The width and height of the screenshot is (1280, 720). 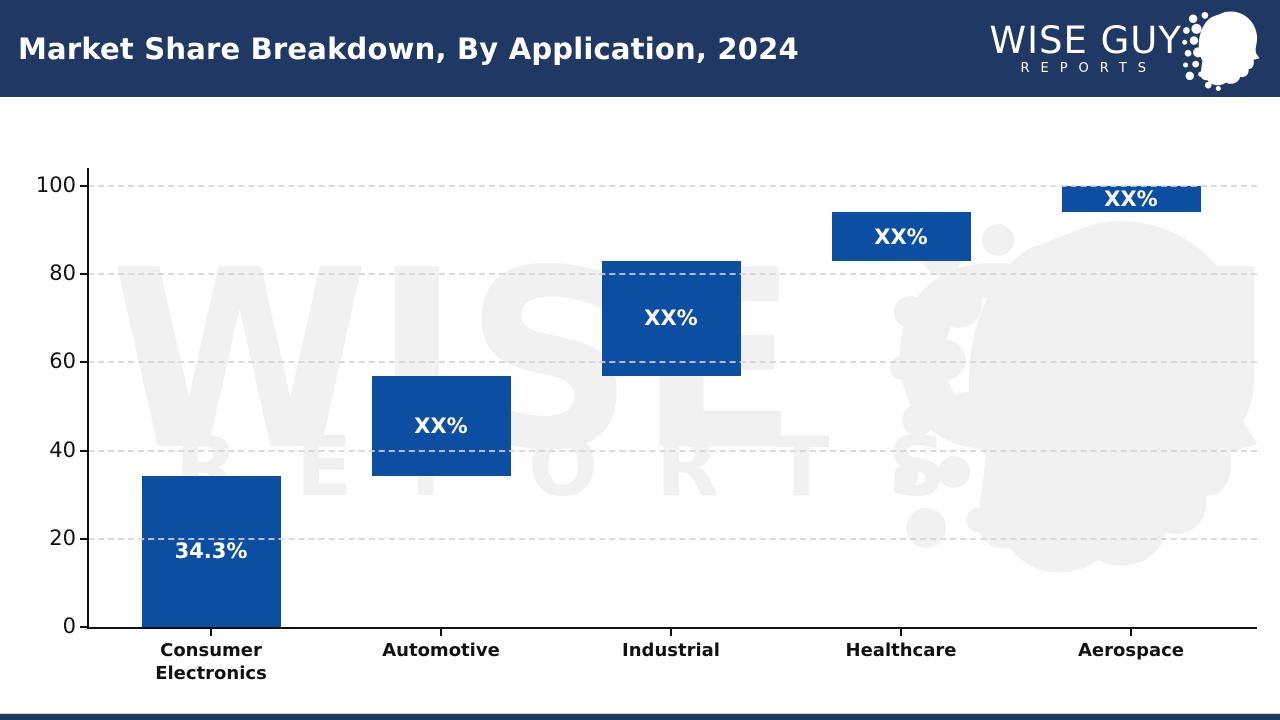 What do you see at coordinates (640, 713) in the screenshot?
I see `footer-divider` at bounding box center [640, 713].